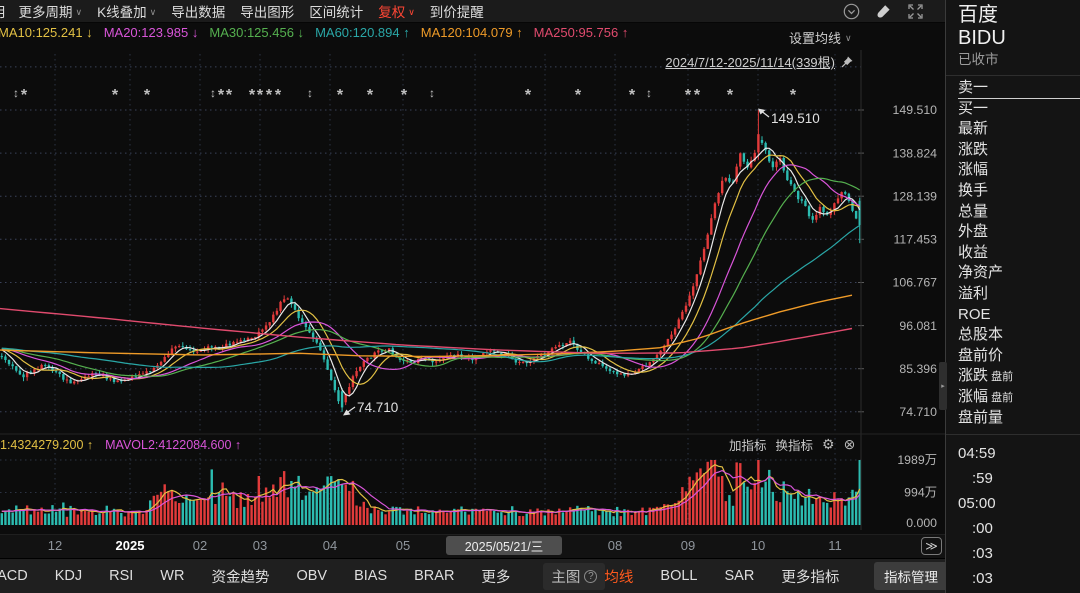 This screenshot has height=593, width=1080. Describe the element at coordinates (915, 153) in the screenshot. I see `svg-text: 138.824` at that location.